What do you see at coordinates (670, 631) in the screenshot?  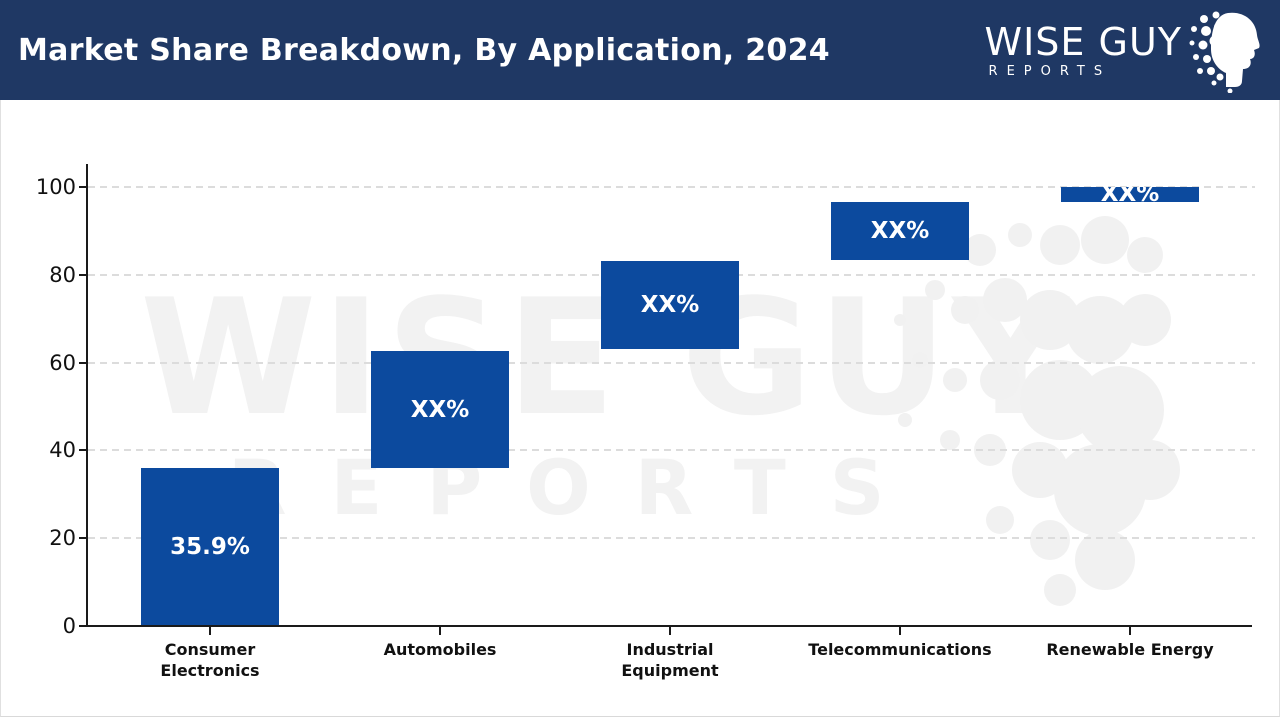 I see `x-tick-industrial-equipment` at bounding box center [670, 631].